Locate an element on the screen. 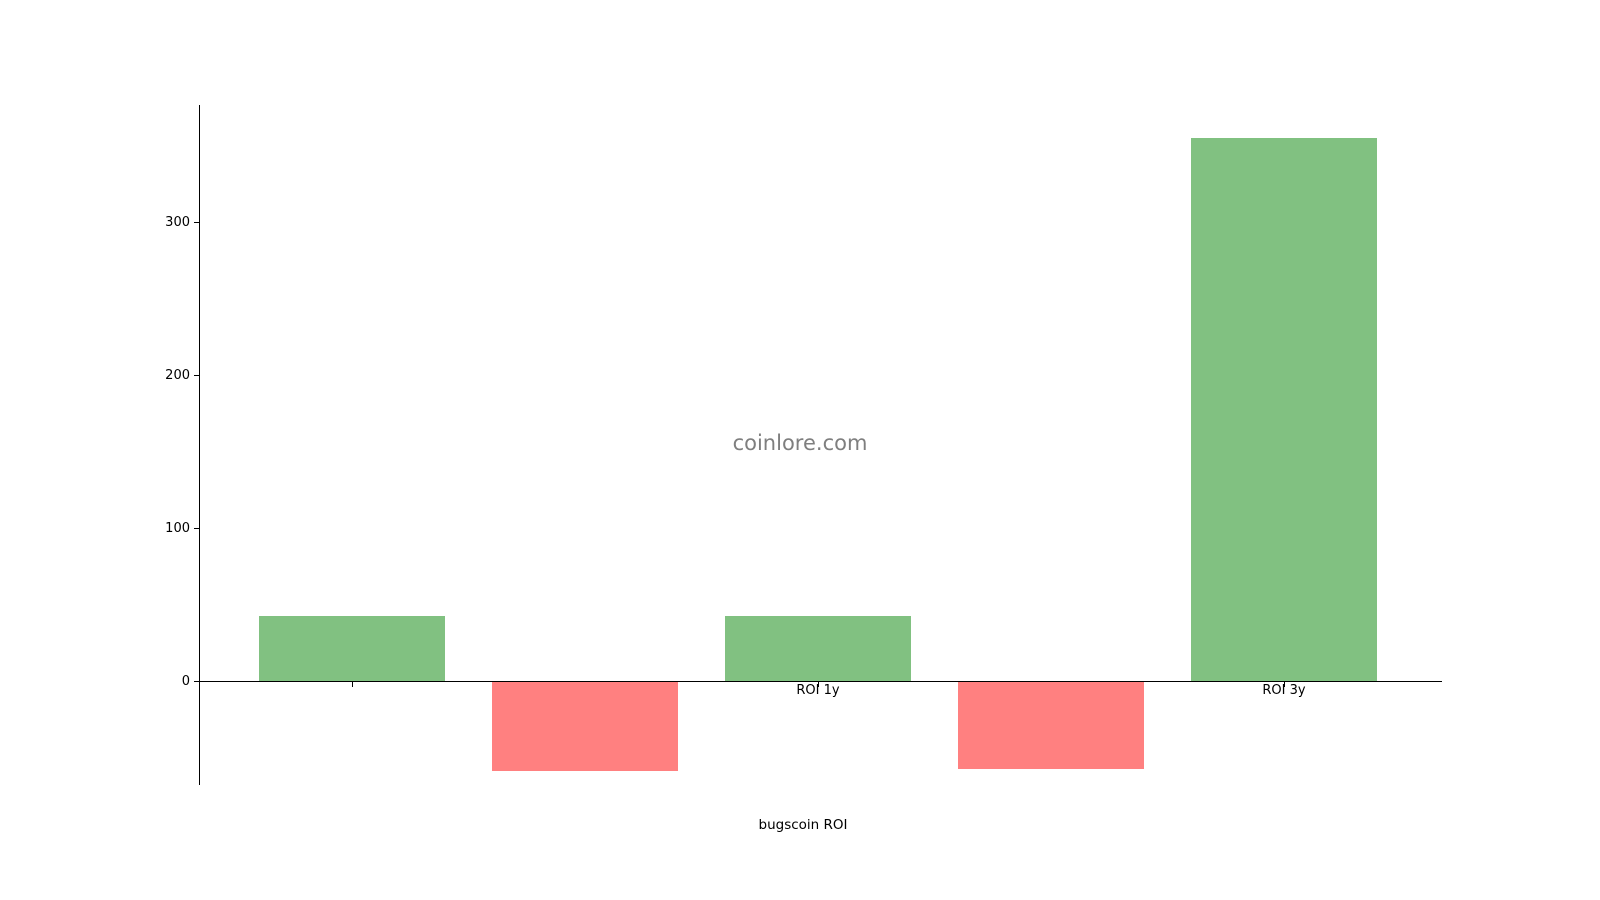 This screenshot has height=900, width=1600. x-tick-label: ROI 3y is located at coordinates (1284, 690).